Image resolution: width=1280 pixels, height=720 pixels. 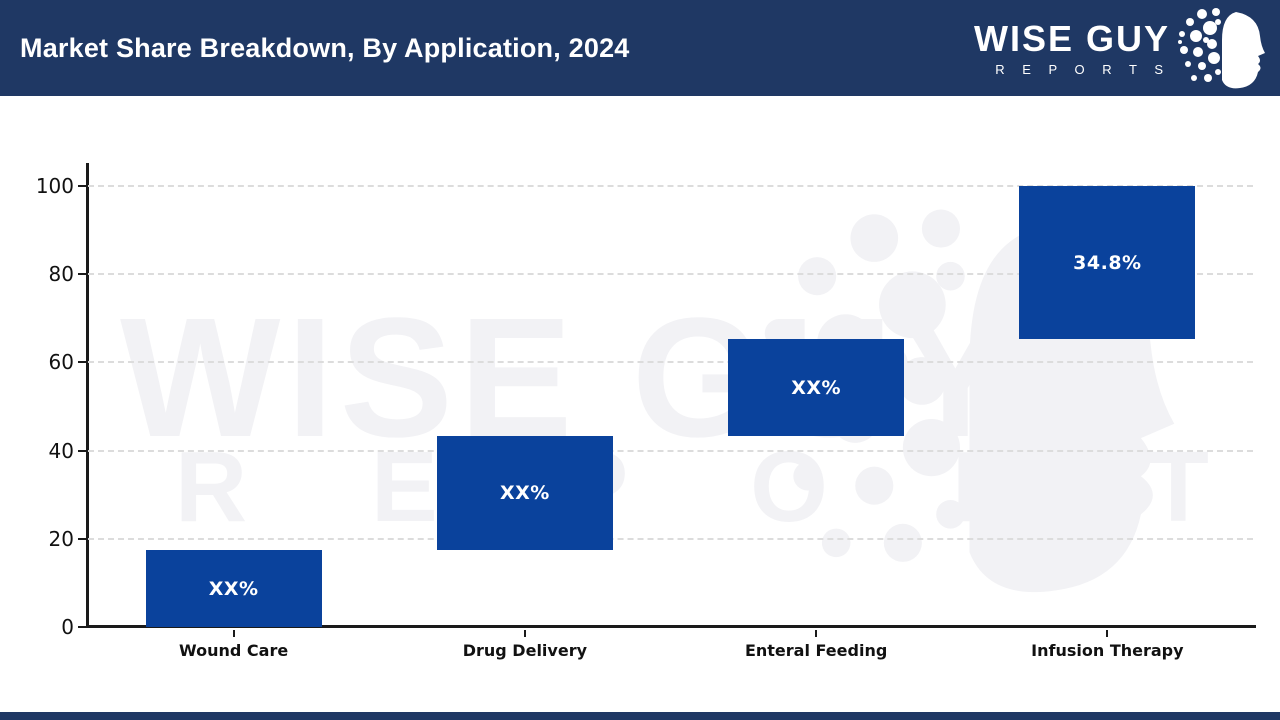 What do you see at coordinates (61, 274) in the screenshot?
I see `y-tick-label-80: 80` at bounding box center [61, 274].